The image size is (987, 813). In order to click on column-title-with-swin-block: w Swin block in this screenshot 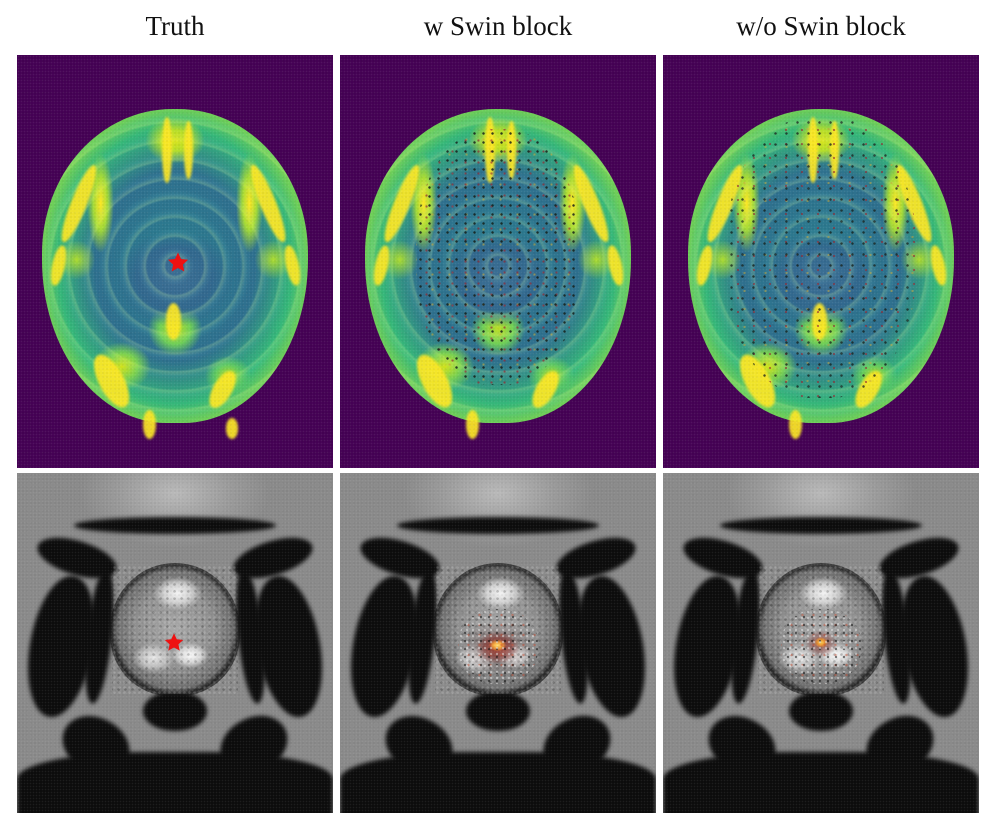, I will do `click(498, 26)`.